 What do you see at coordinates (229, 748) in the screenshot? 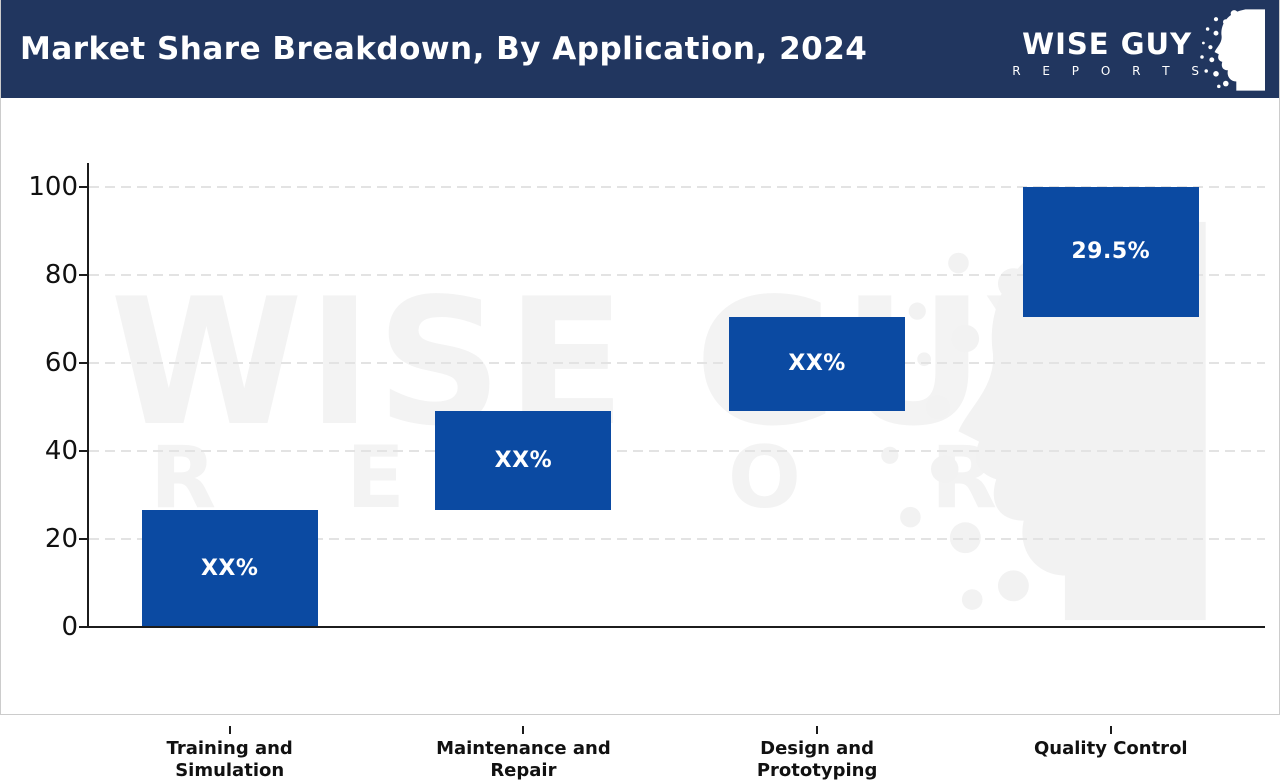
I see `x-category-label-line: Training and` at bounding box center [229, 748].